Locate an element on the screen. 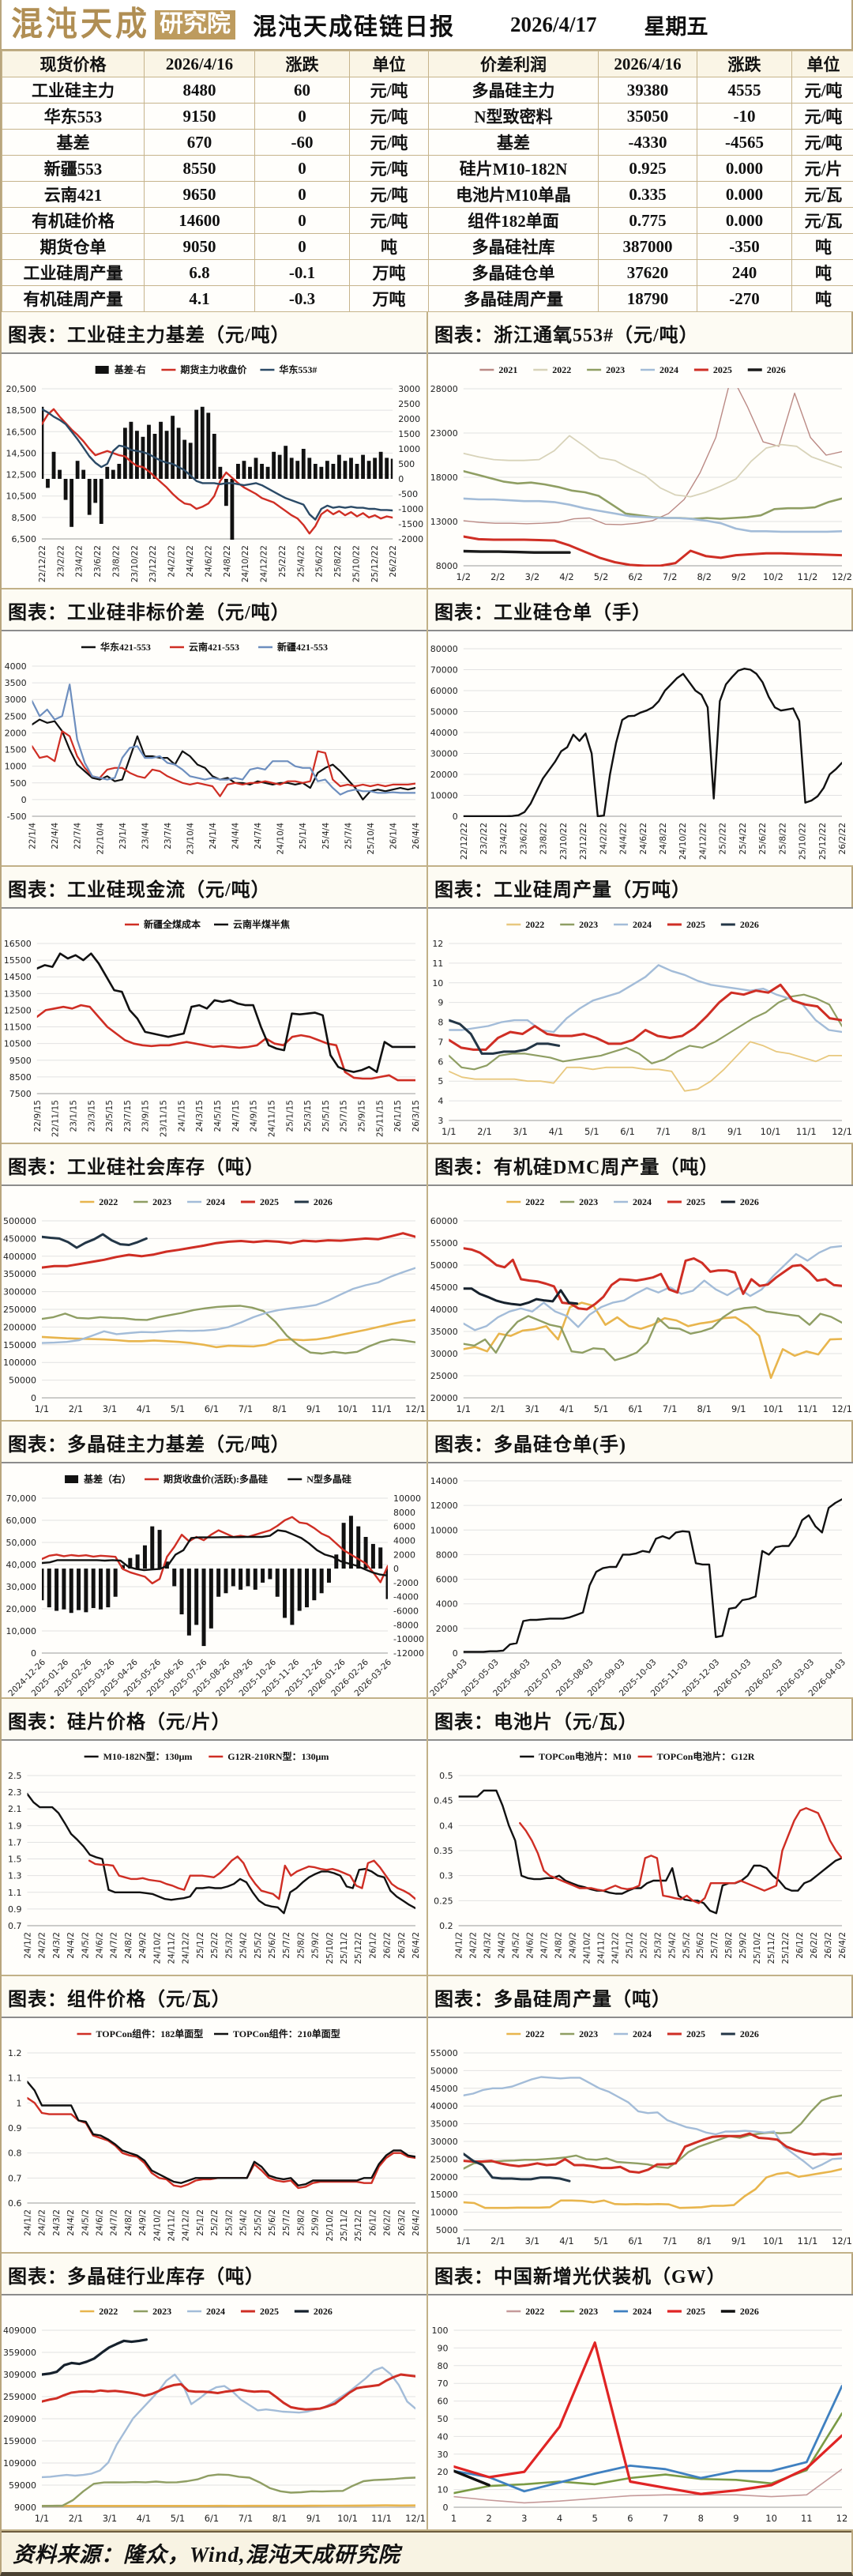  svg-text: 12500 is located at coordinates (18, 1010).